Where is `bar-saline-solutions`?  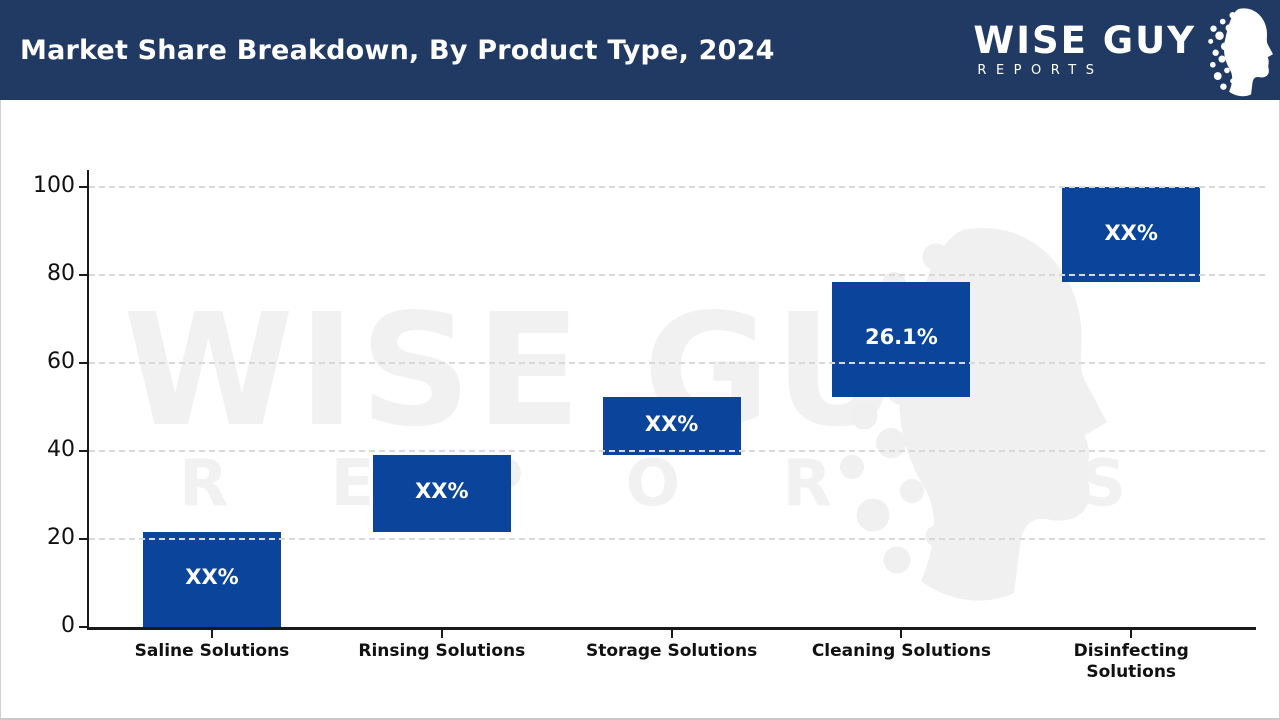
bar-saline-solutions is located at coordinates (212, 579).